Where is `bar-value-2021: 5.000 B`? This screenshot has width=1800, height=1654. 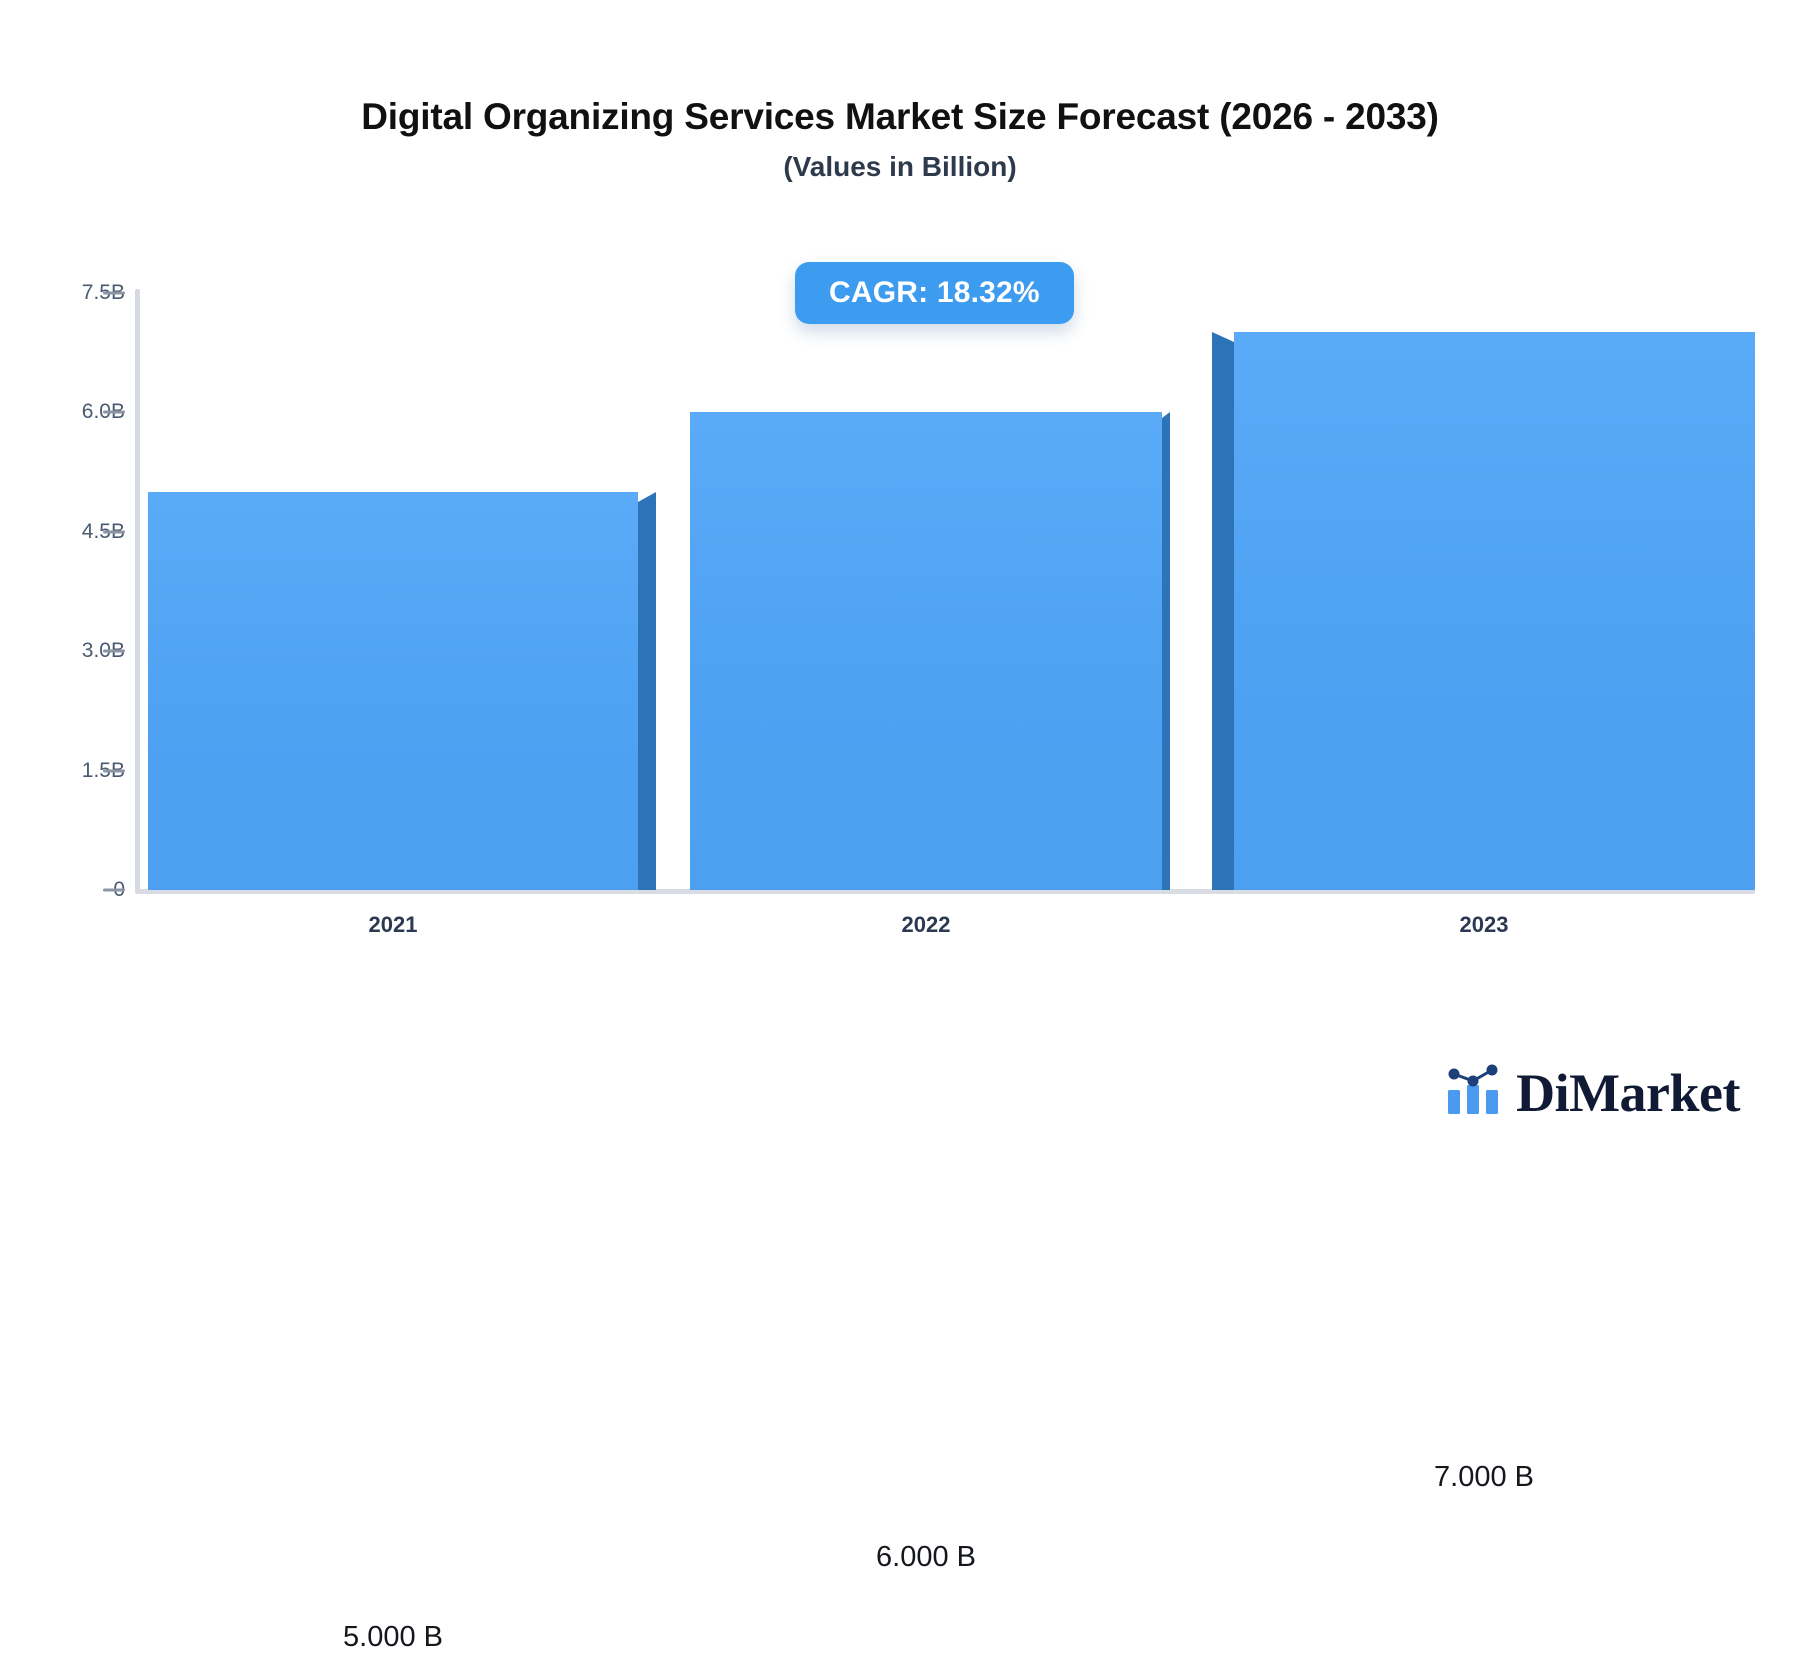 bar-value-2021: 5.000 B is located at coordinates (393, 1637).